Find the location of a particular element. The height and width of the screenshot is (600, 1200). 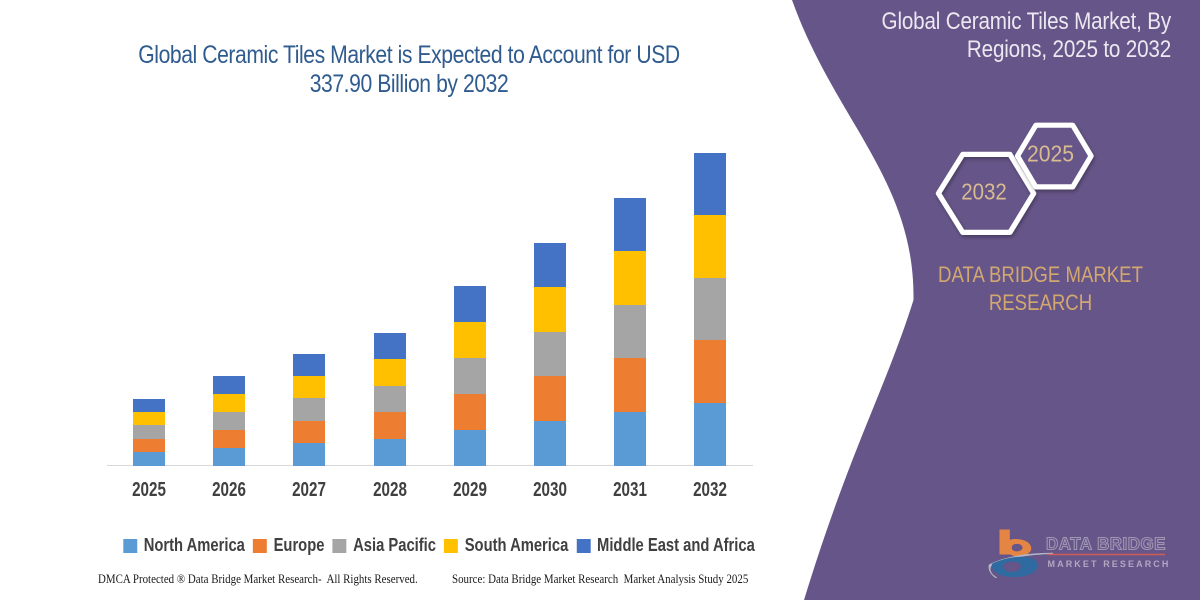

svg-text: 2032 is located at coordinates (984, 191).